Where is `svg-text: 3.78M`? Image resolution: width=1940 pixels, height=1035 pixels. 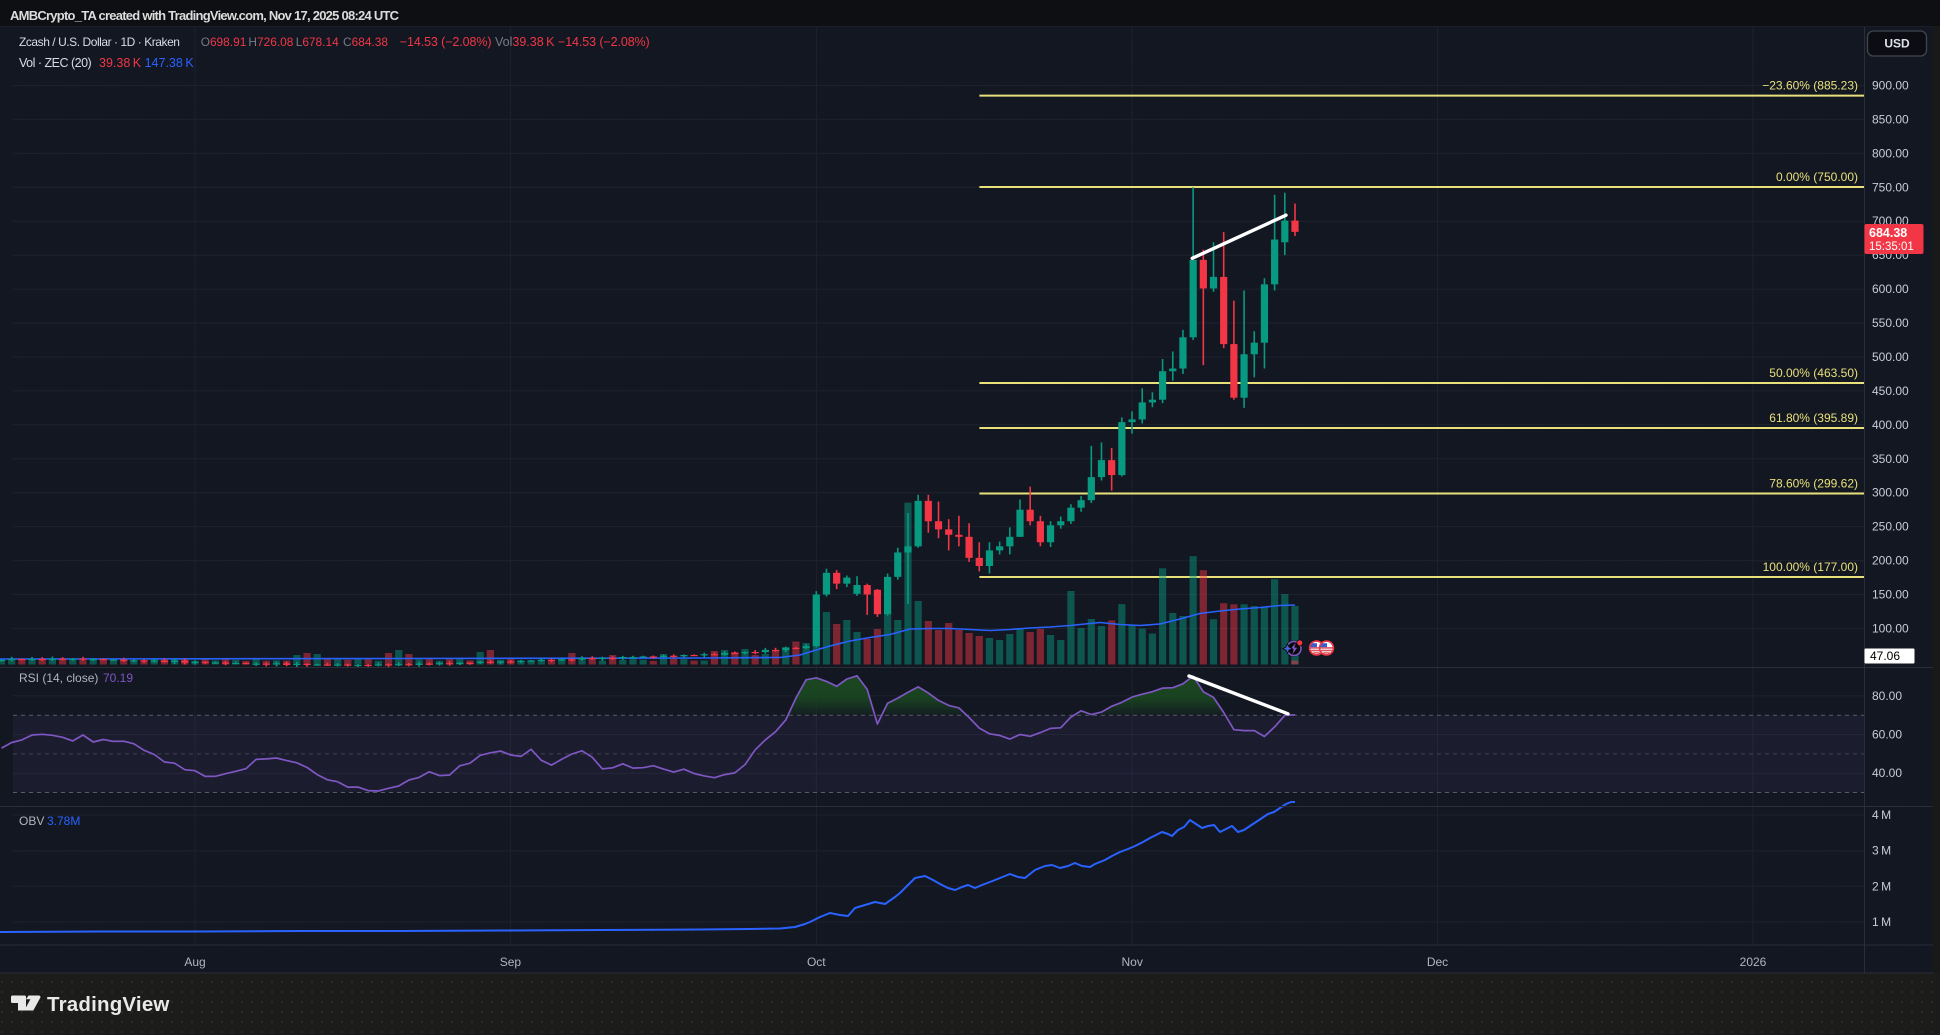 svg-text: 3.78M is located at coordinates (63, 821).